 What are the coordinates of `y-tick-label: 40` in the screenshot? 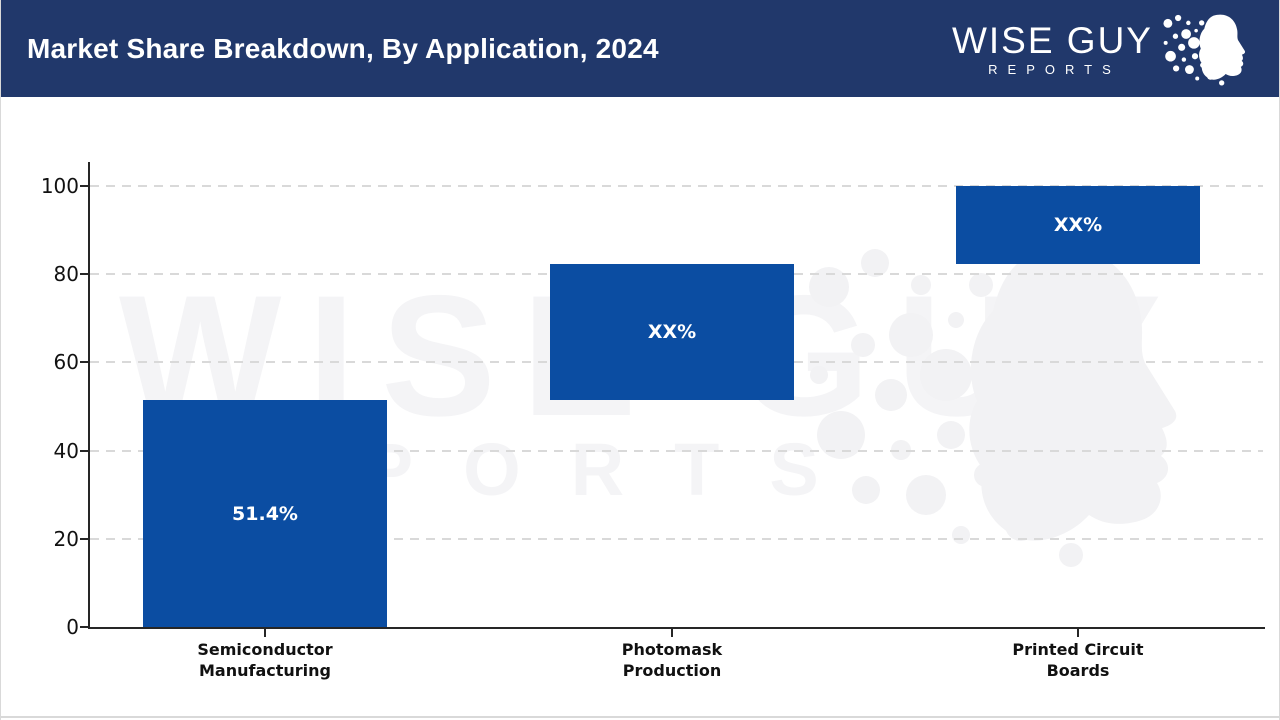 It's located at (66, 450).